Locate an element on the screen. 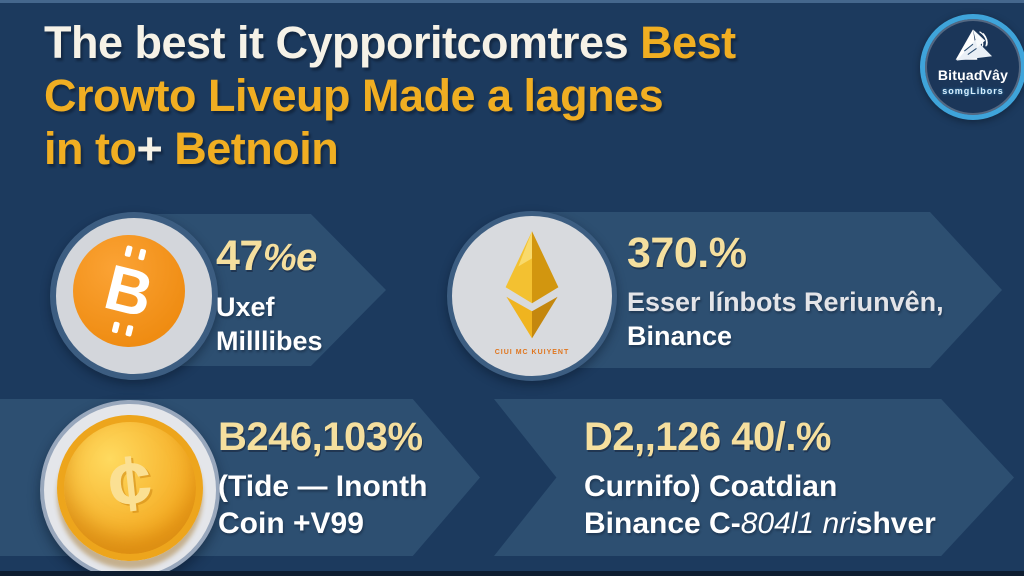 The width and height of the screenshot is (1024, 576). bitcoin-icon-circle: B is located at coordinates (134, 296).